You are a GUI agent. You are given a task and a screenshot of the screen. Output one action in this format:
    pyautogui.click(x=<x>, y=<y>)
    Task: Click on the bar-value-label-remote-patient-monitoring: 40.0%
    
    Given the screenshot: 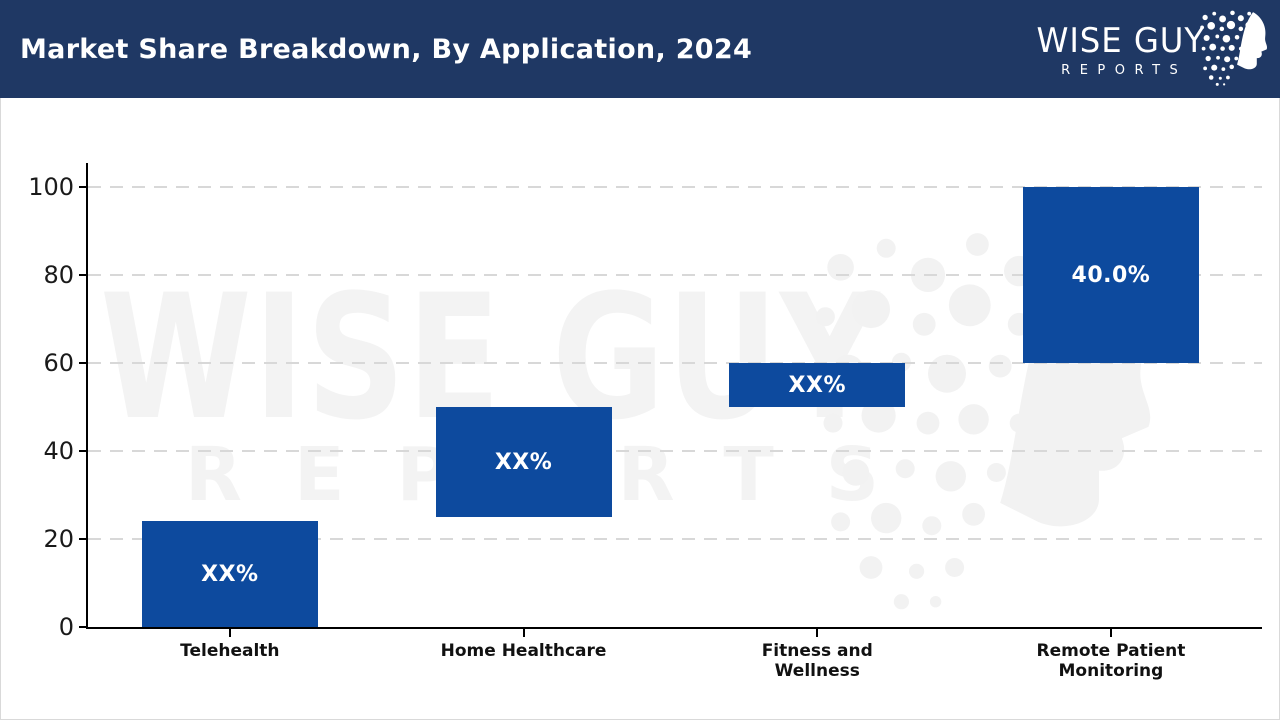 What is the action you would take?
    pyautogui.click(x=1111, y=275)
    